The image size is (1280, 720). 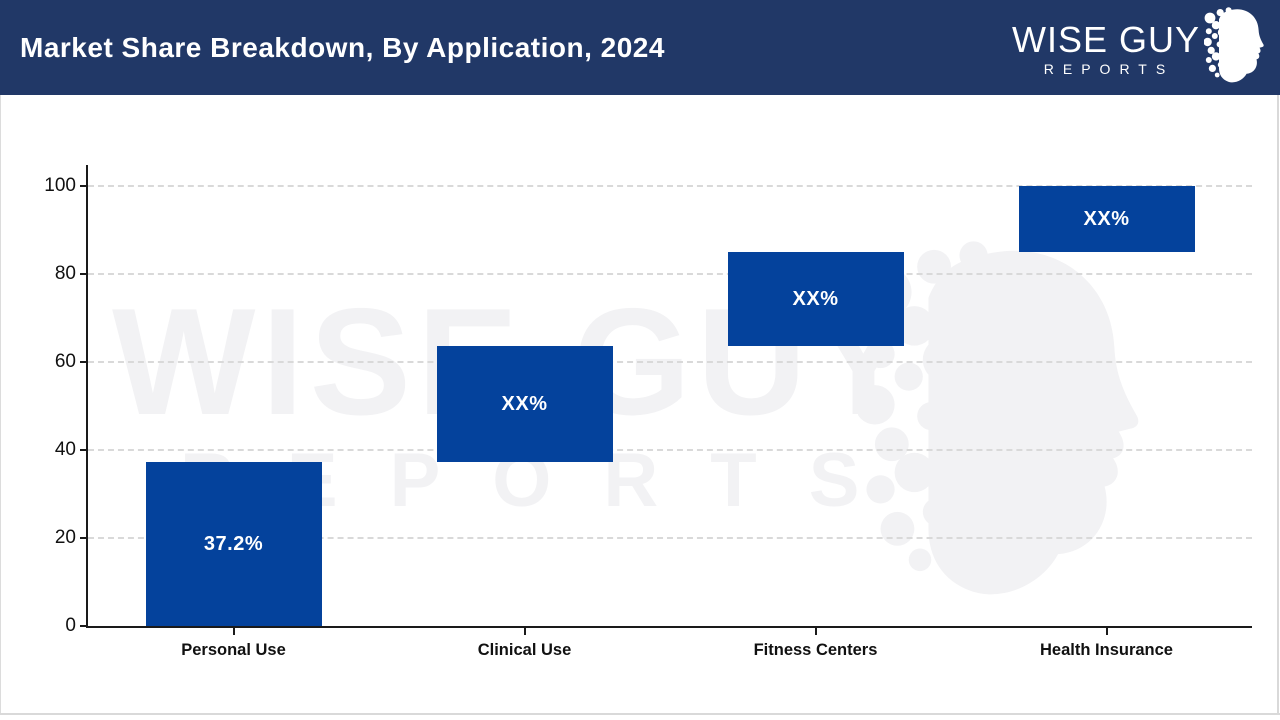 What do you see at coordinates (233, 631) in the screenshot?
I see `x-tick-mark-personal-use` at bounding box center [233, 631].